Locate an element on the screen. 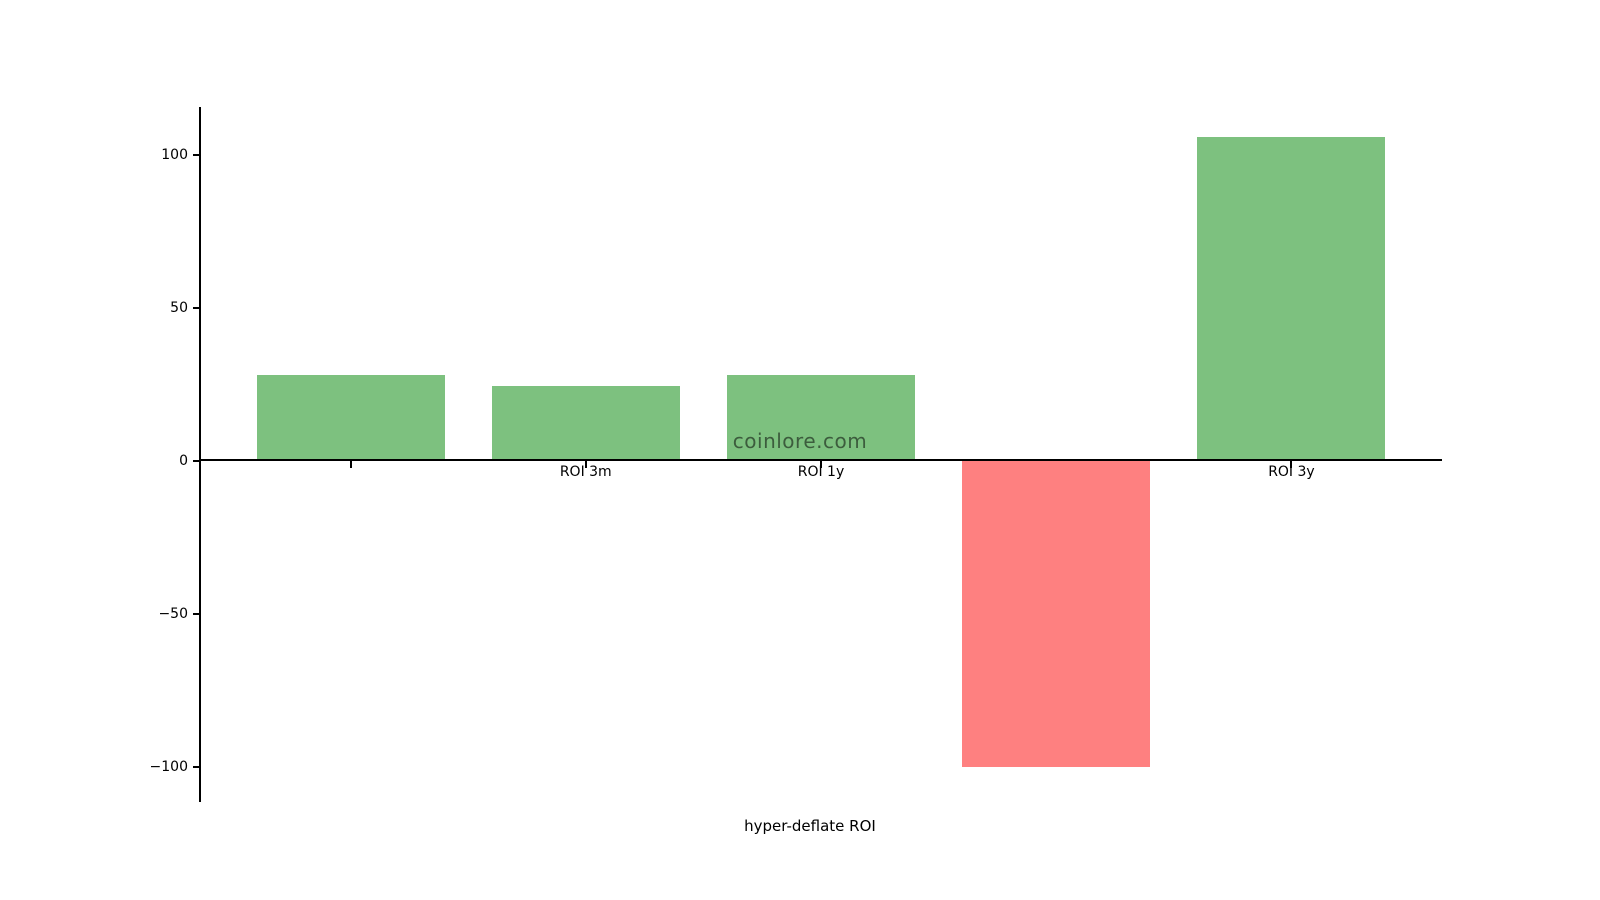  x-axis-spine is located at coordinates (820, 460).